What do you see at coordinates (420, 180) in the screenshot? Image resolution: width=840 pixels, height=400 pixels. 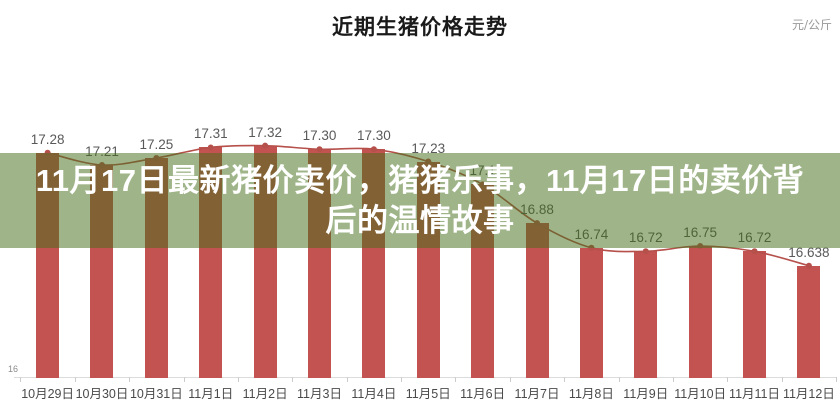 I see `headline-line-1: 11月17日最新猪价卖价，猪猪乐事，11月17日的卖价背` at bounding box center [420, 180].